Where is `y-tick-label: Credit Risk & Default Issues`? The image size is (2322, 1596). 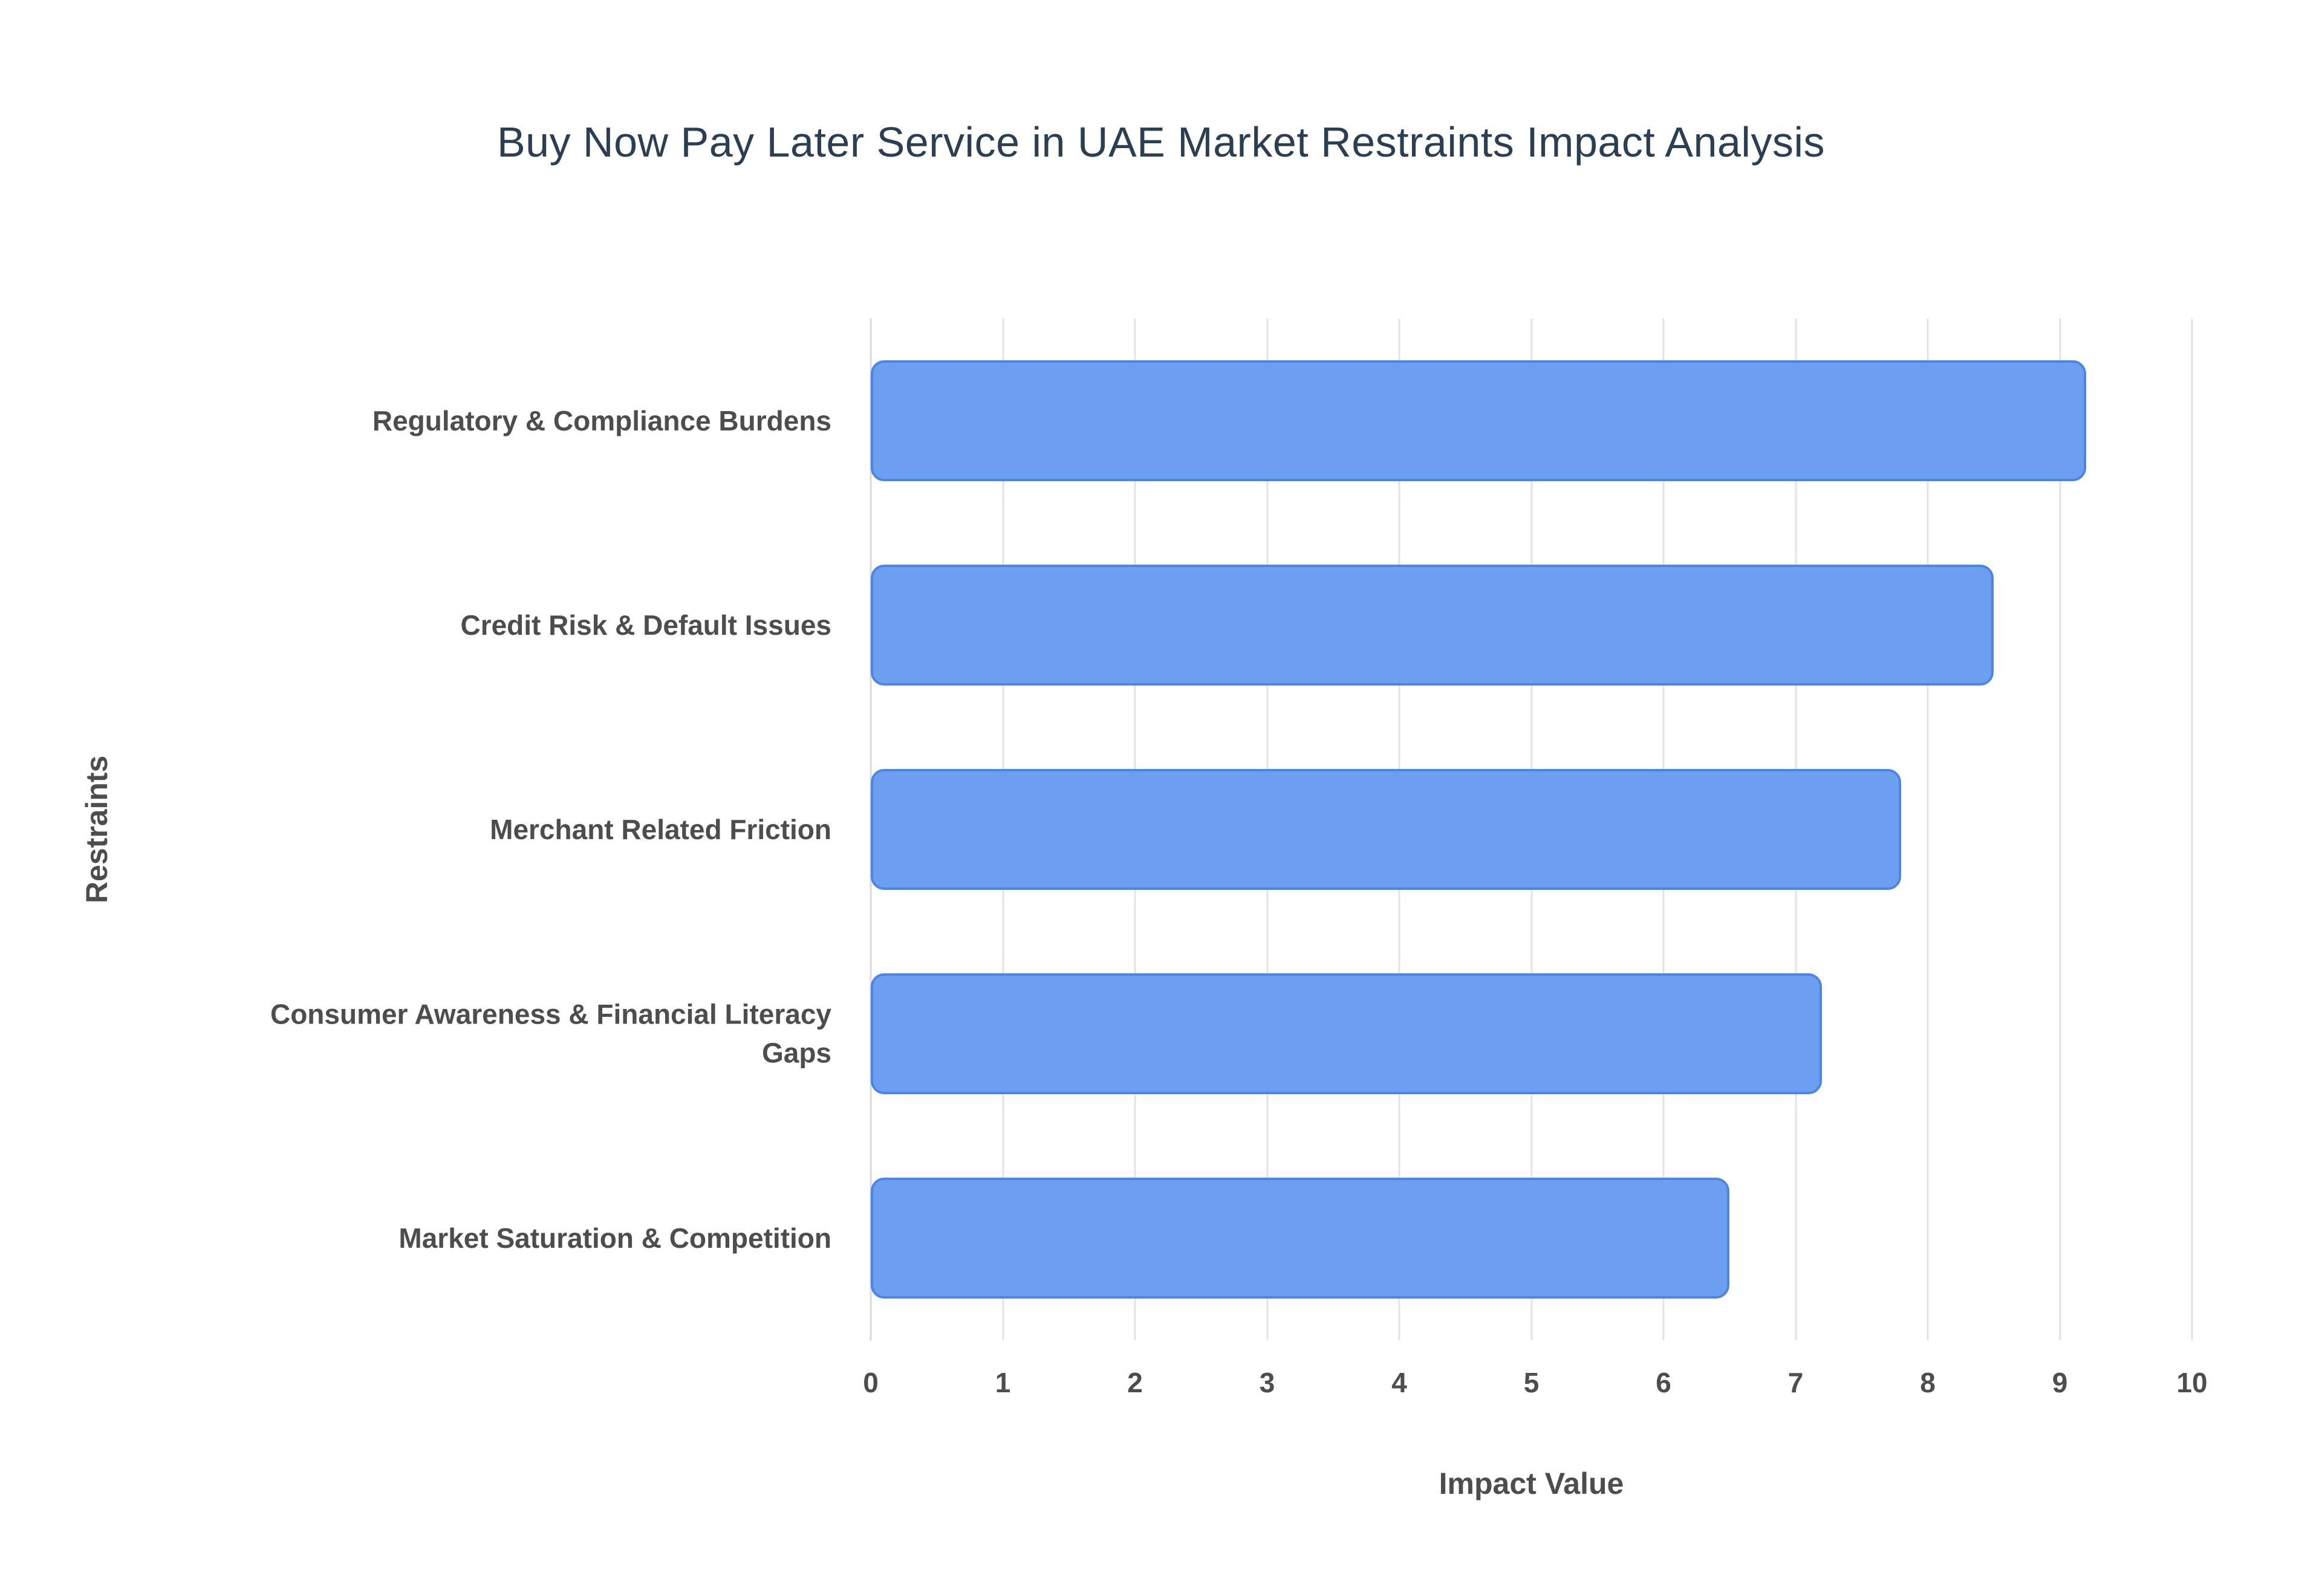
y-tick-label: Credit Risk & Default Issues is located at coordinates (645, 625).